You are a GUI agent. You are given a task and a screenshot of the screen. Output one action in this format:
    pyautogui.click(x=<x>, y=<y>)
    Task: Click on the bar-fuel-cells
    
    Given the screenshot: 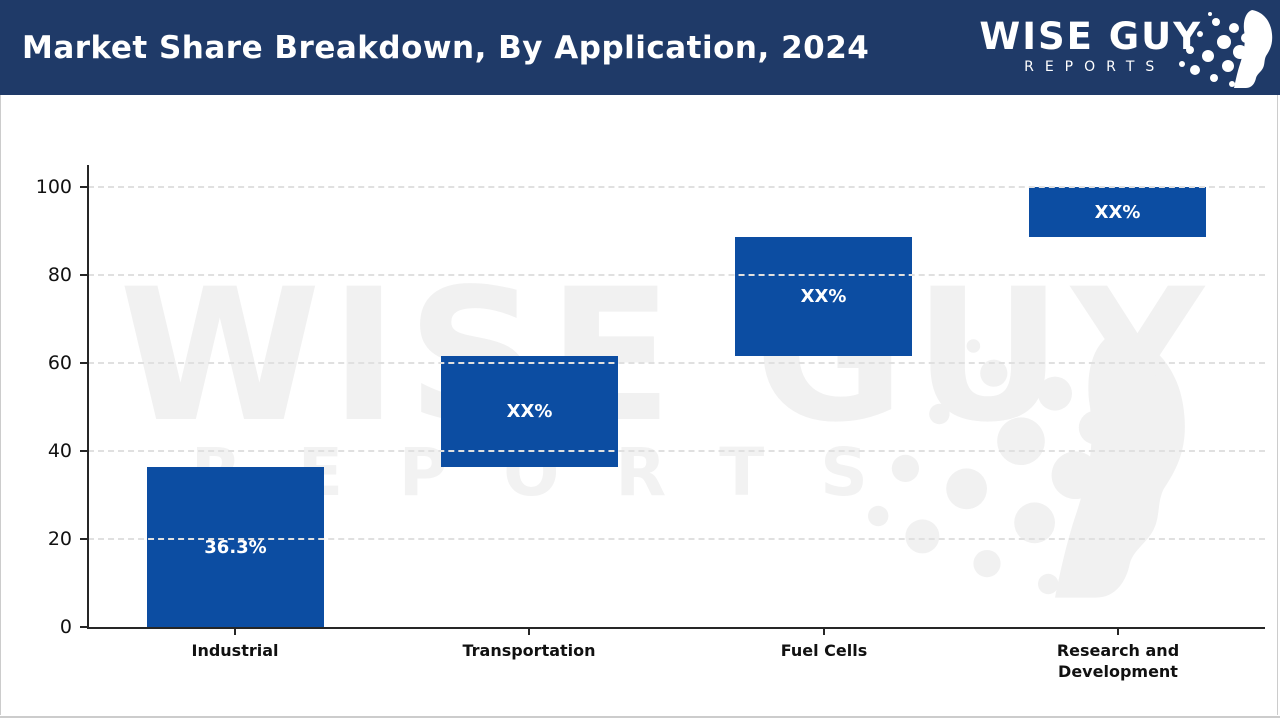 What is the action you would take?
    pyautogui.click(x=823, y=296)
    